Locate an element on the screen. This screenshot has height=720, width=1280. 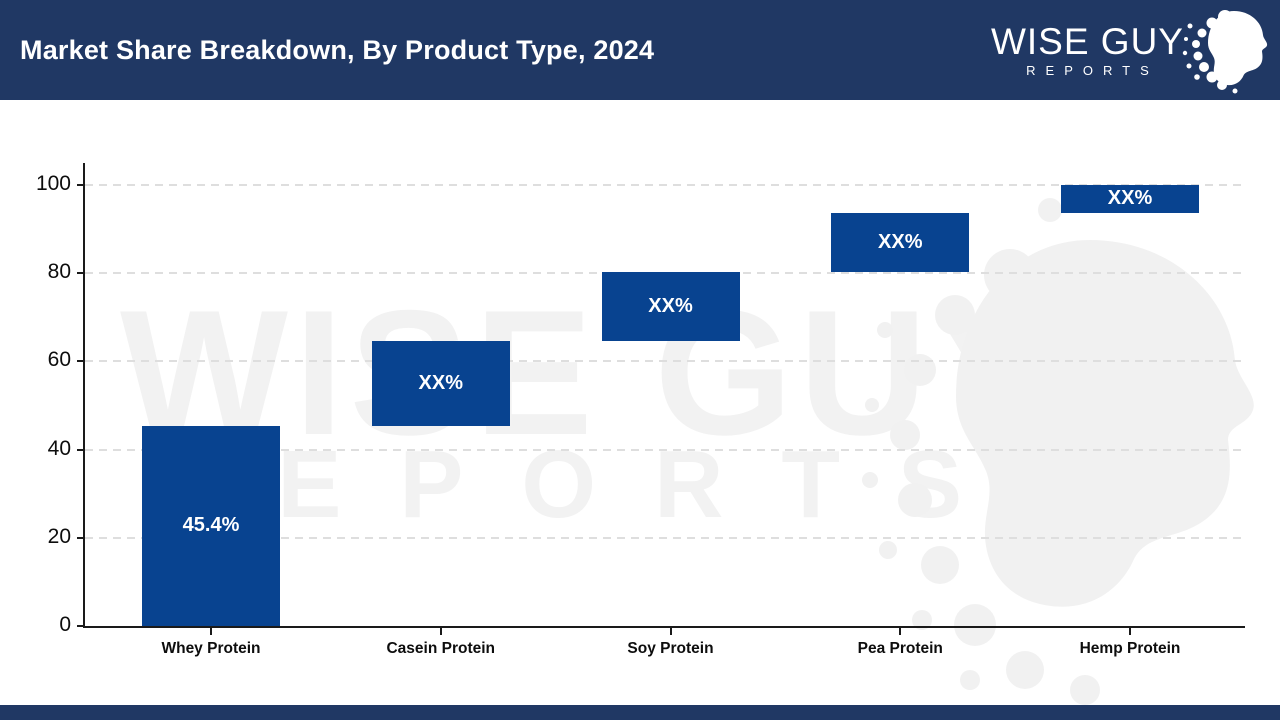
waterfall-bar-2: XX% is located at coordinates (440, 383).